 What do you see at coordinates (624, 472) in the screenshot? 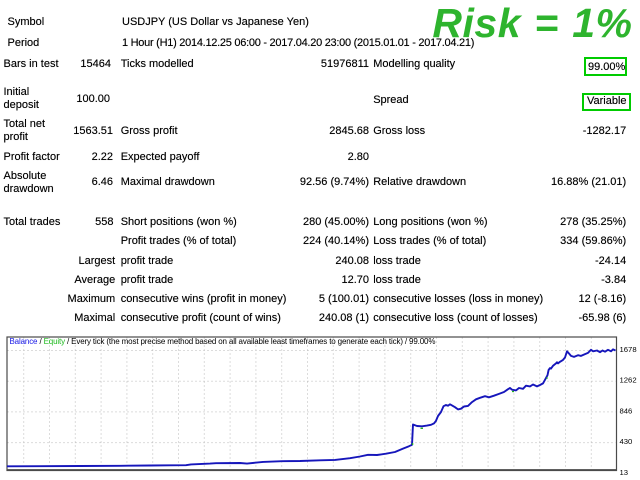
I see `svg-text: 13` at bounding box center [624, 472].